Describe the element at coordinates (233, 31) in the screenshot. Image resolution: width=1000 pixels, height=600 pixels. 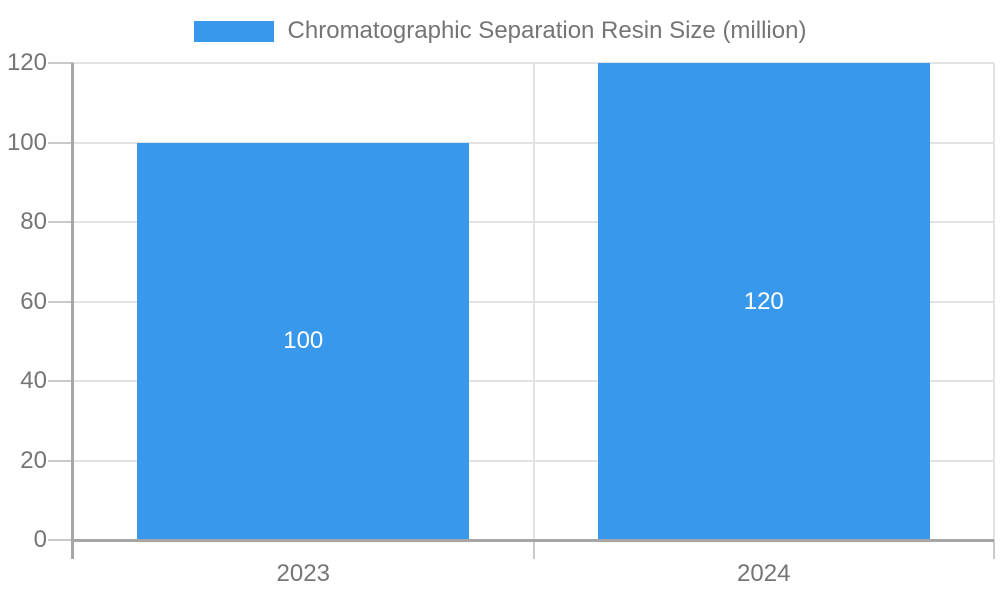
I see `legend-swatch` at that location.